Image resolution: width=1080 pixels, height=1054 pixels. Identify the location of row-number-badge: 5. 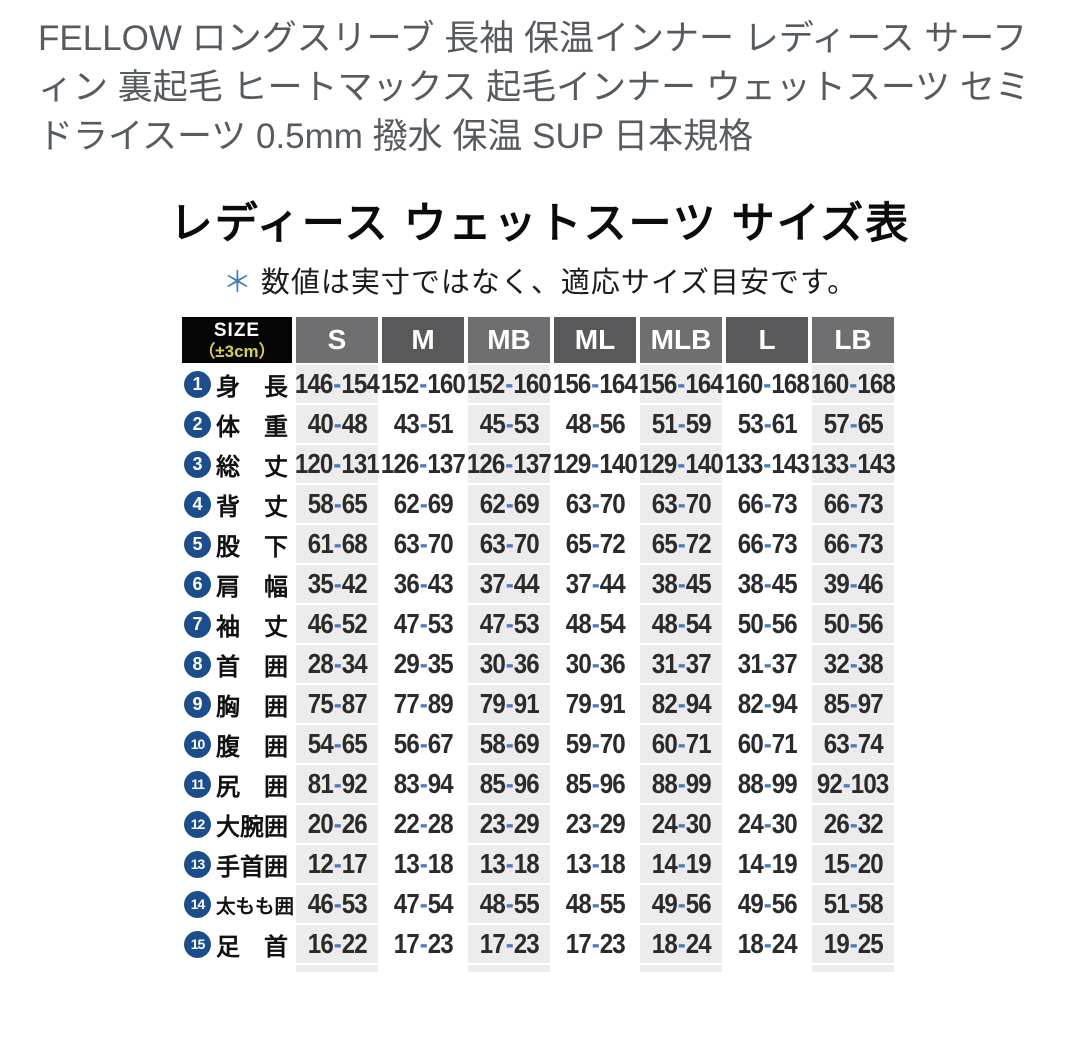
(197, 544).